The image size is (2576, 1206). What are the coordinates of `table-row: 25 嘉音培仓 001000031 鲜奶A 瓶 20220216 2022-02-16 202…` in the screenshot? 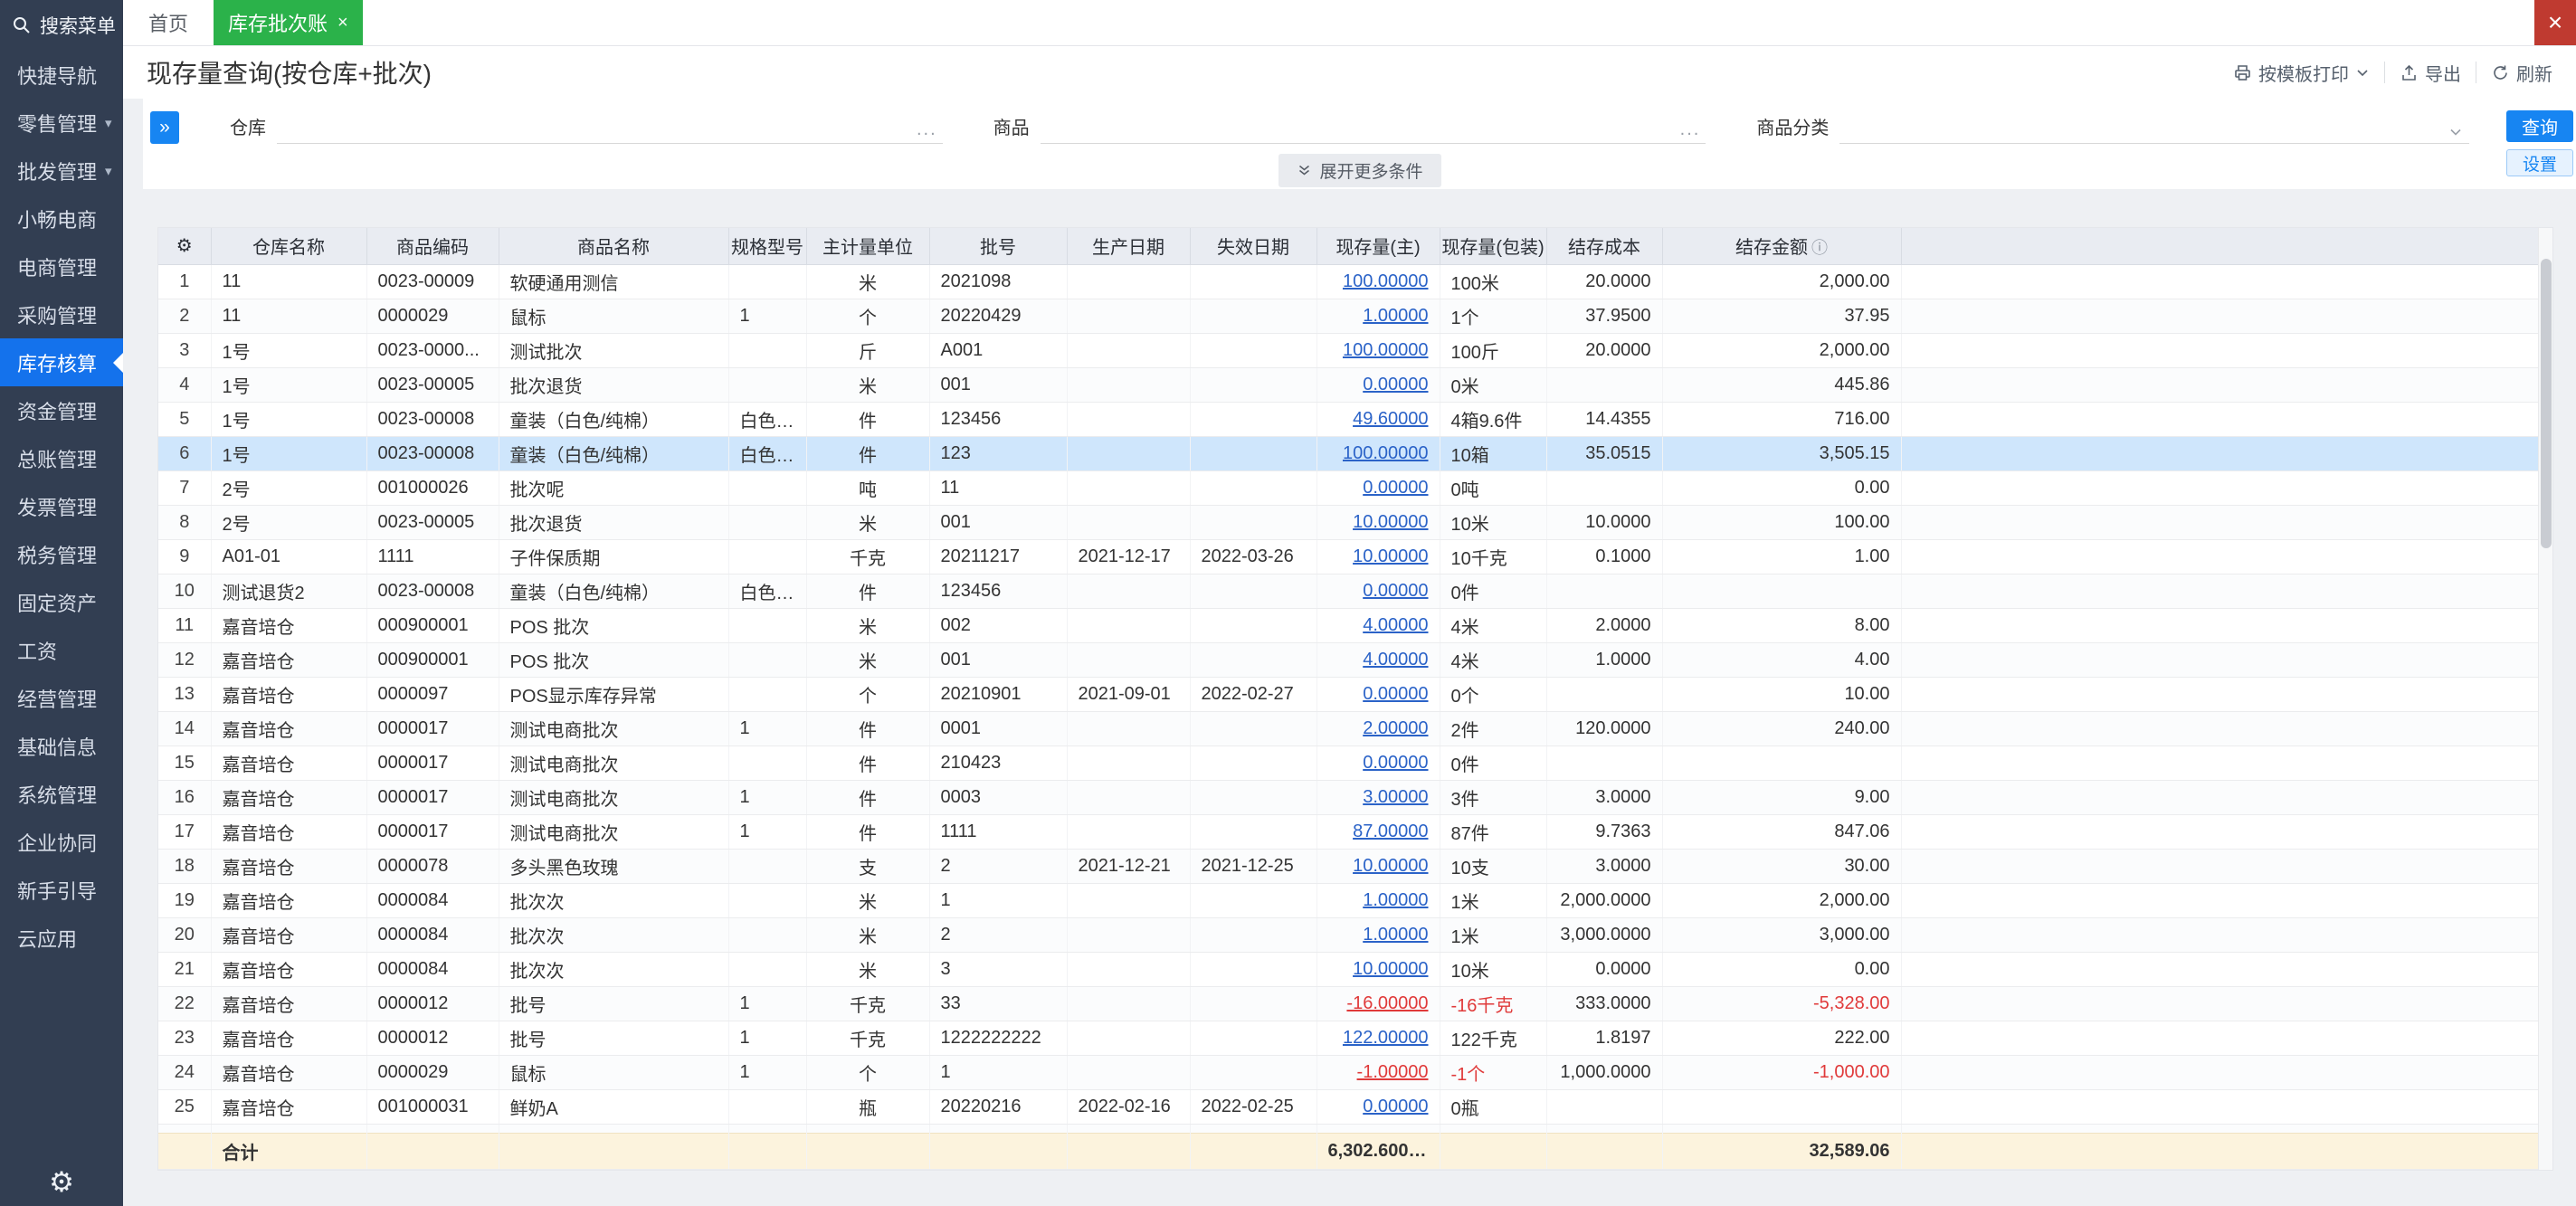 It's located at (1355, 1107).